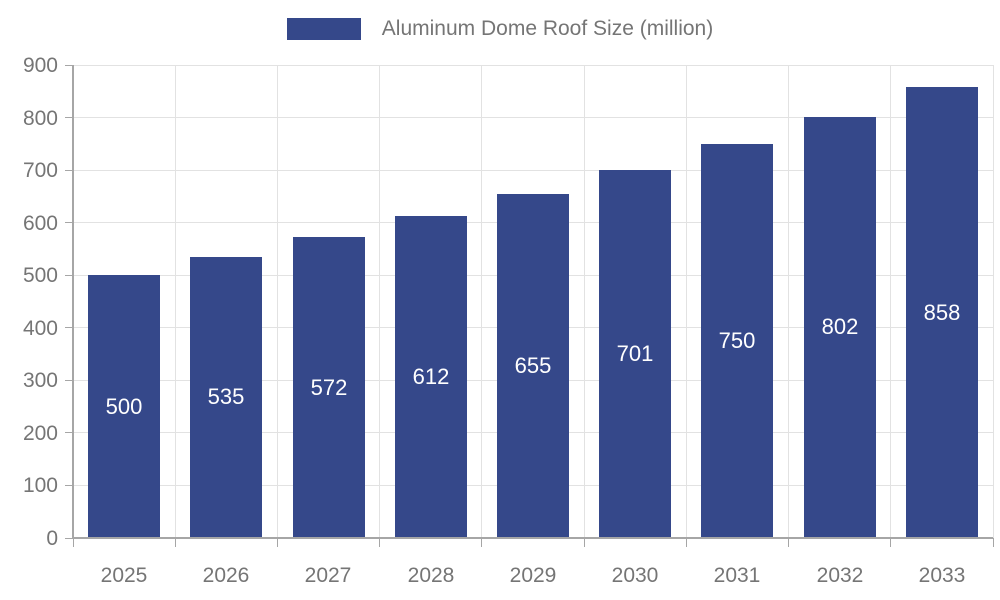 The height and width of the screenshot is (600, 1000). What do you see at coordinates (635, 575) in the screenshot?
I see `x-axis-tick-label: 2030` at bounding box center [635, 575].